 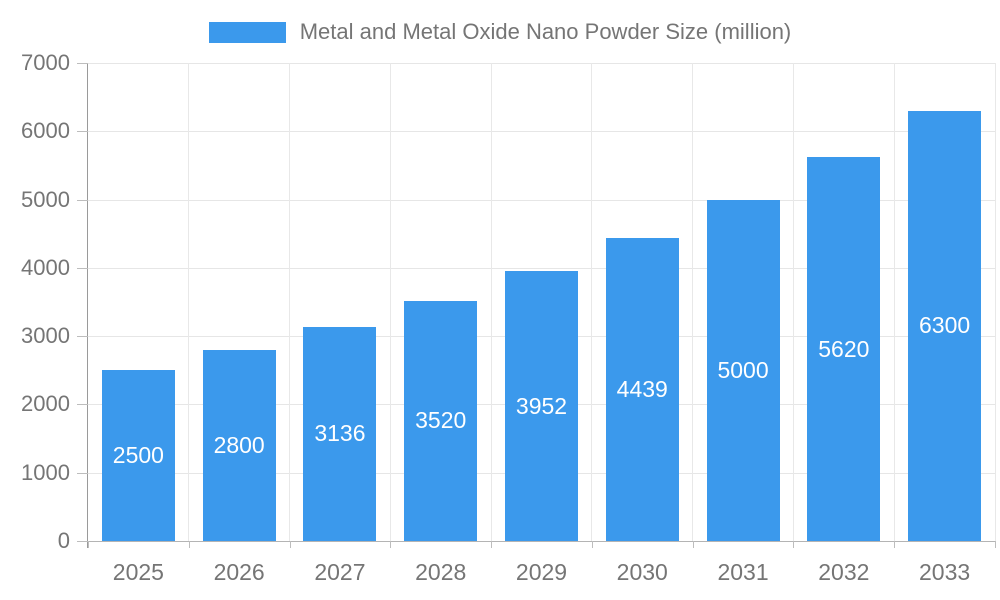 What do you see at coordinates (247, 32) in the screenshot?
I see `legend-swatch` at bounding box center [247, 32].